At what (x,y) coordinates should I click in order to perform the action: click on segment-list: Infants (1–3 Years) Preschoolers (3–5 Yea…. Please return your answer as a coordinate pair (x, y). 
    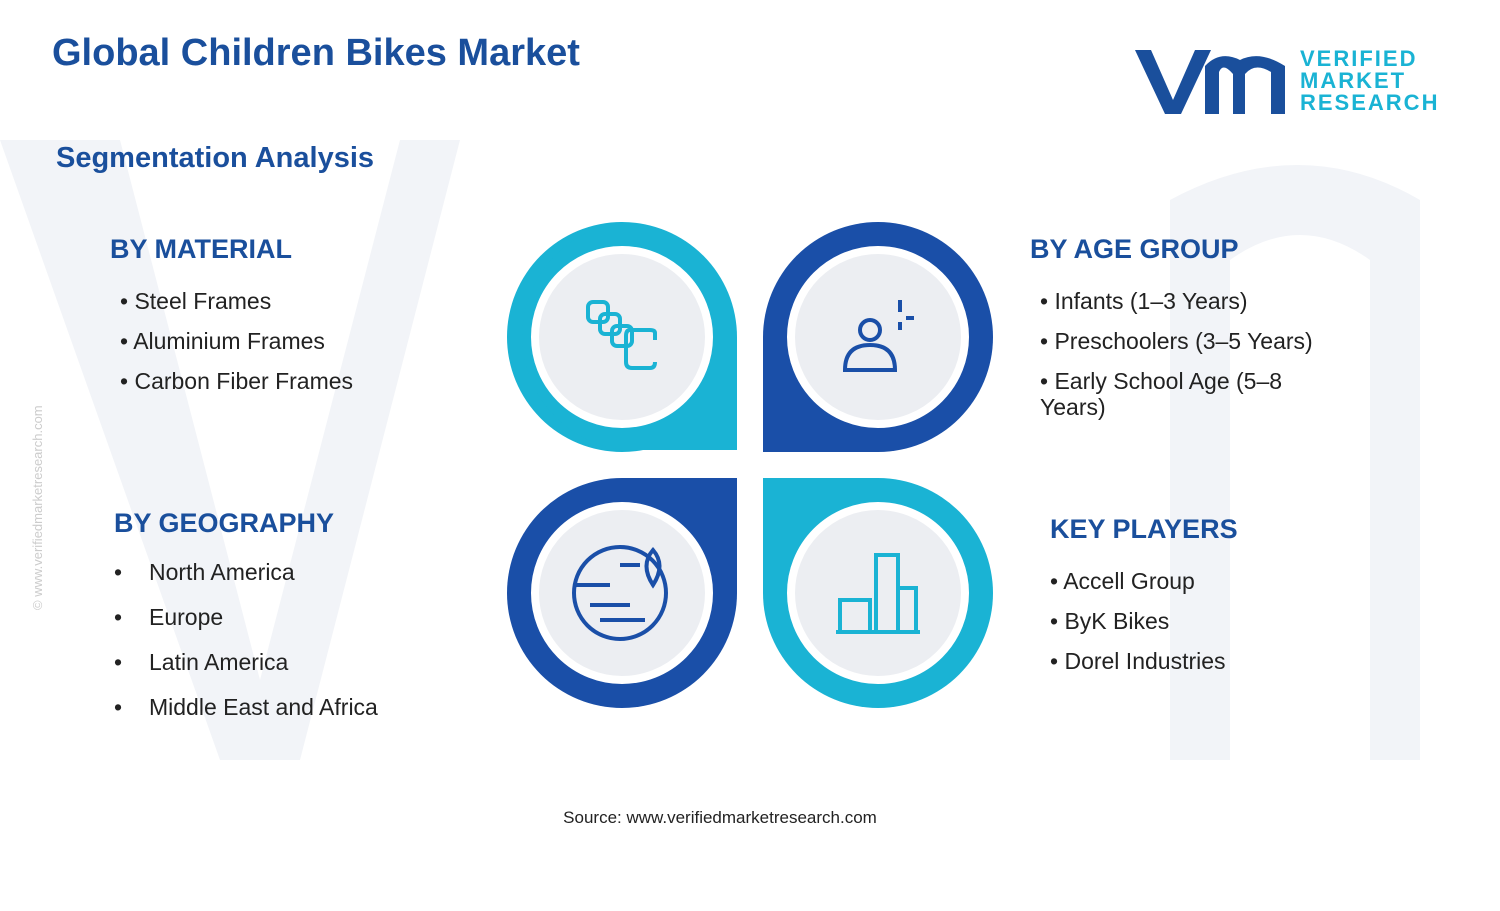
    Looking at the image, I should click on (1190, 361).